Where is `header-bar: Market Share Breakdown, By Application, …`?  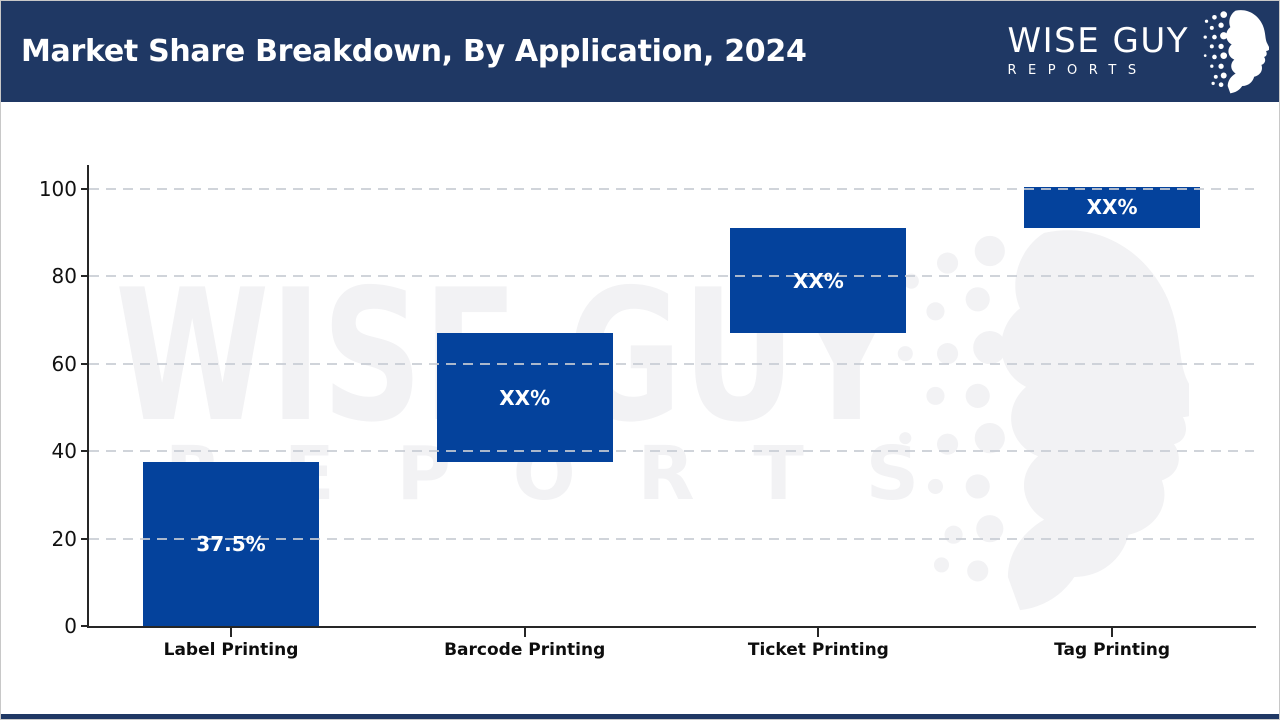 header-bar: Market Share Breakdown, By Application, … is located at coordinates (640, 51).